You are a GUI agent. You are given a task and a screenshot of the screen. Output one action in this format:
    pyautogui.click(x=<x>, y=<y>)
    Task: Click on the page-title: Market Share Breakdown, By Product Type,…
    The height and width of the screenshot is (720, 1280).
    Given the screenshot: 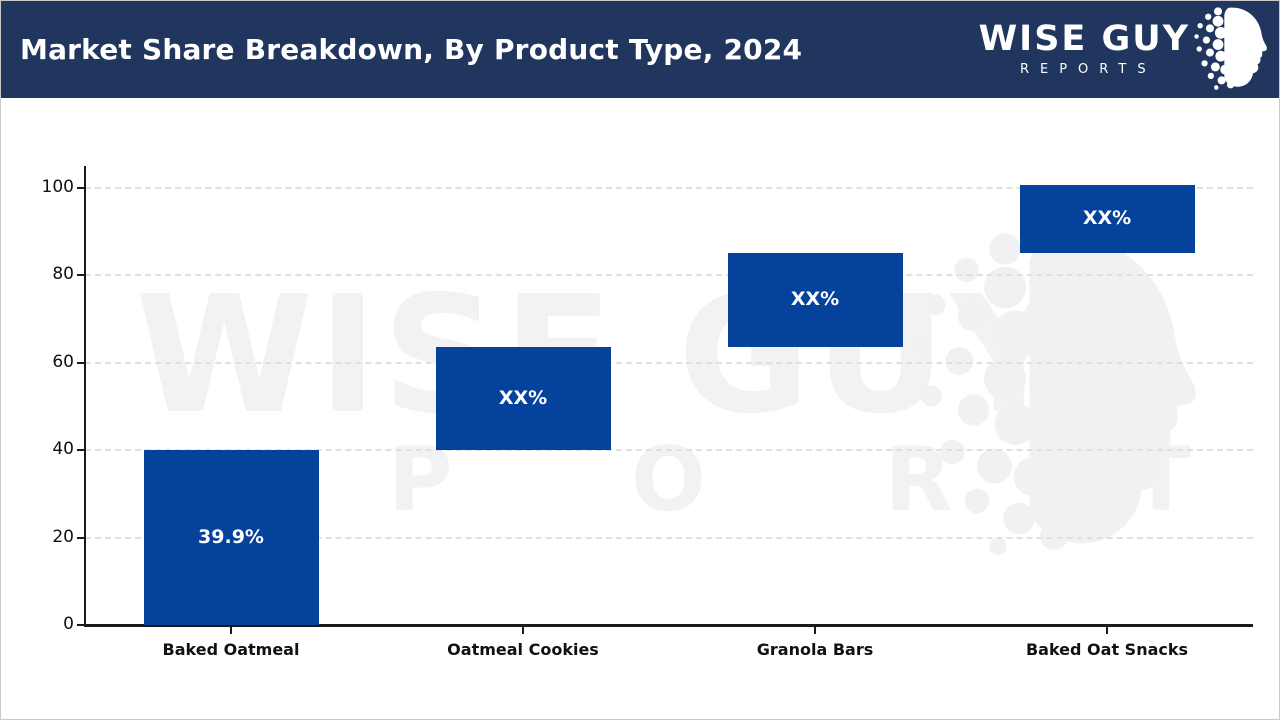 What is the action you would take?
    pyautogui.click(x=411, y=49)
    